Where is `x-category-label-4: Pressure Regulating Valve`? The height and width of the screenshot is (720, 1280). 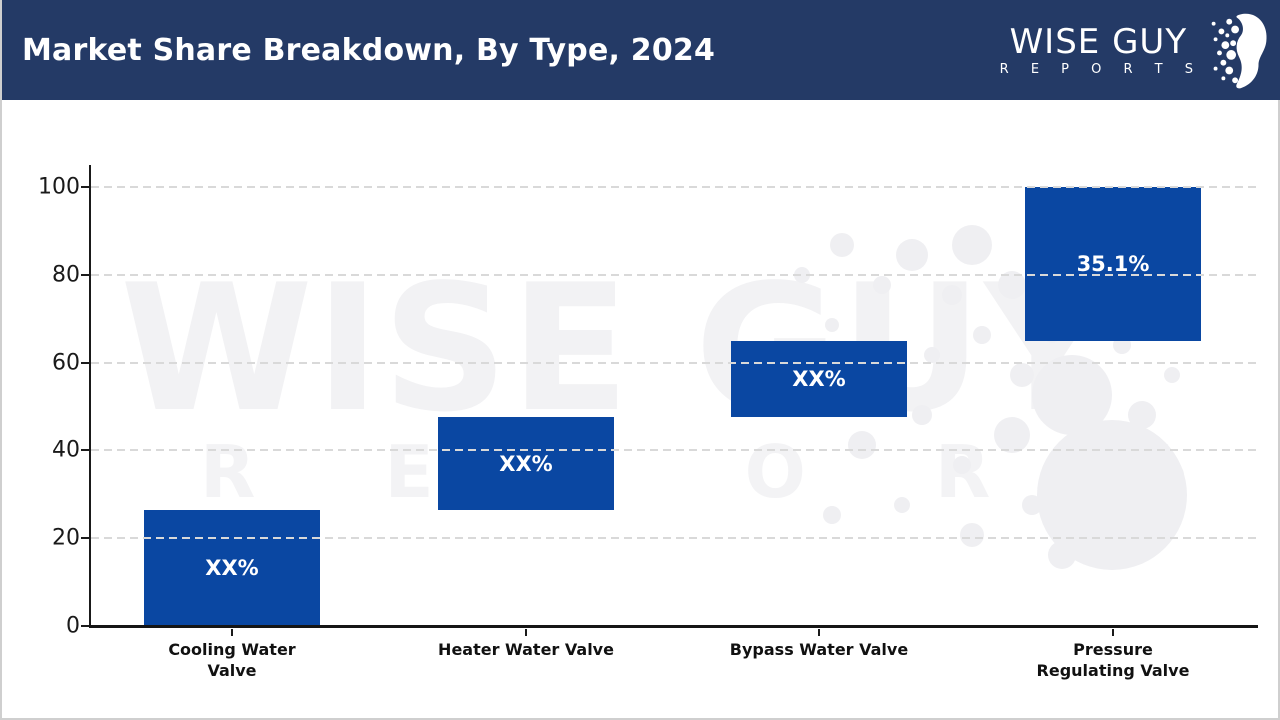 x-category-label-4: Pressure Regulating Valve is located at coordinates (1113, 660).